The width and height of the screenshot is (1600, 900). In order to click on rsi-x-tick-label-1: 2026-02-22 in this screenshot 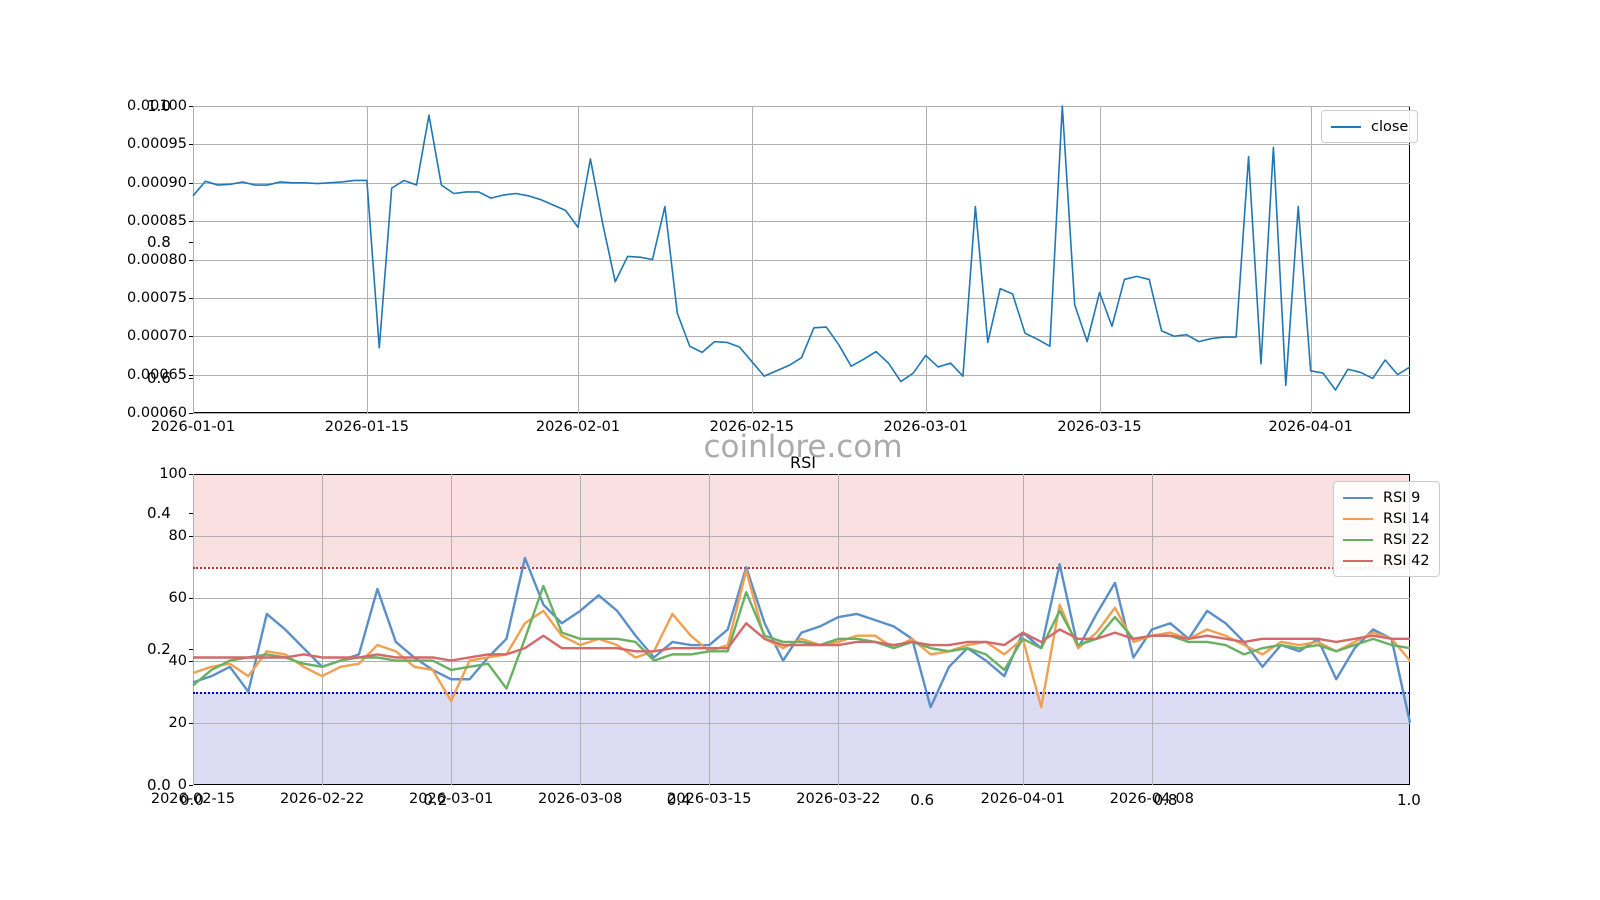, I will do `click(322, 799)`.